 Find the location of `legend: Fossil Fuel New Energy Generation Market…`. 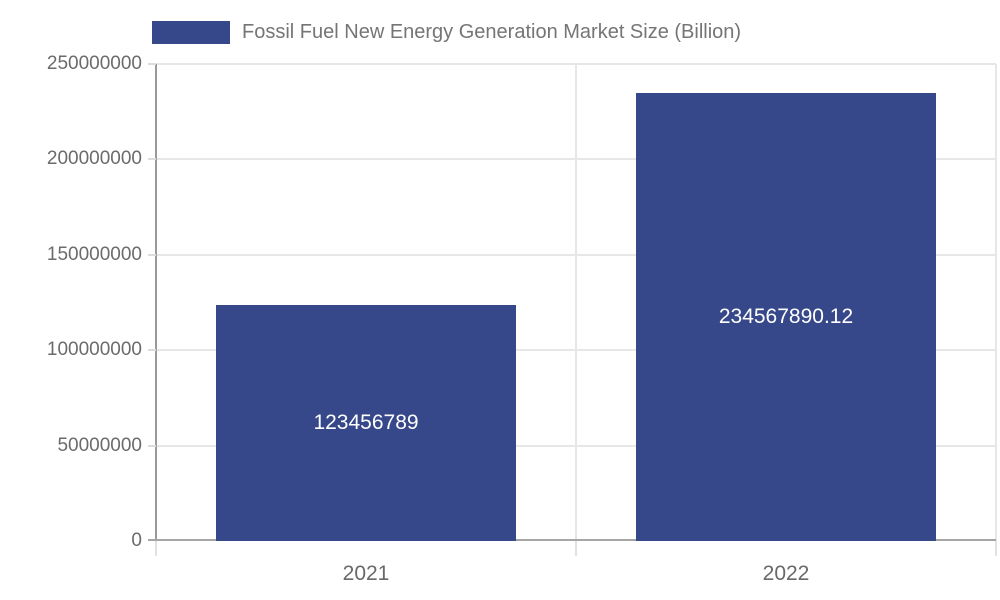

legend: Fossil Fuel New Energy Generation Market… is located at coordinates (446, 32).